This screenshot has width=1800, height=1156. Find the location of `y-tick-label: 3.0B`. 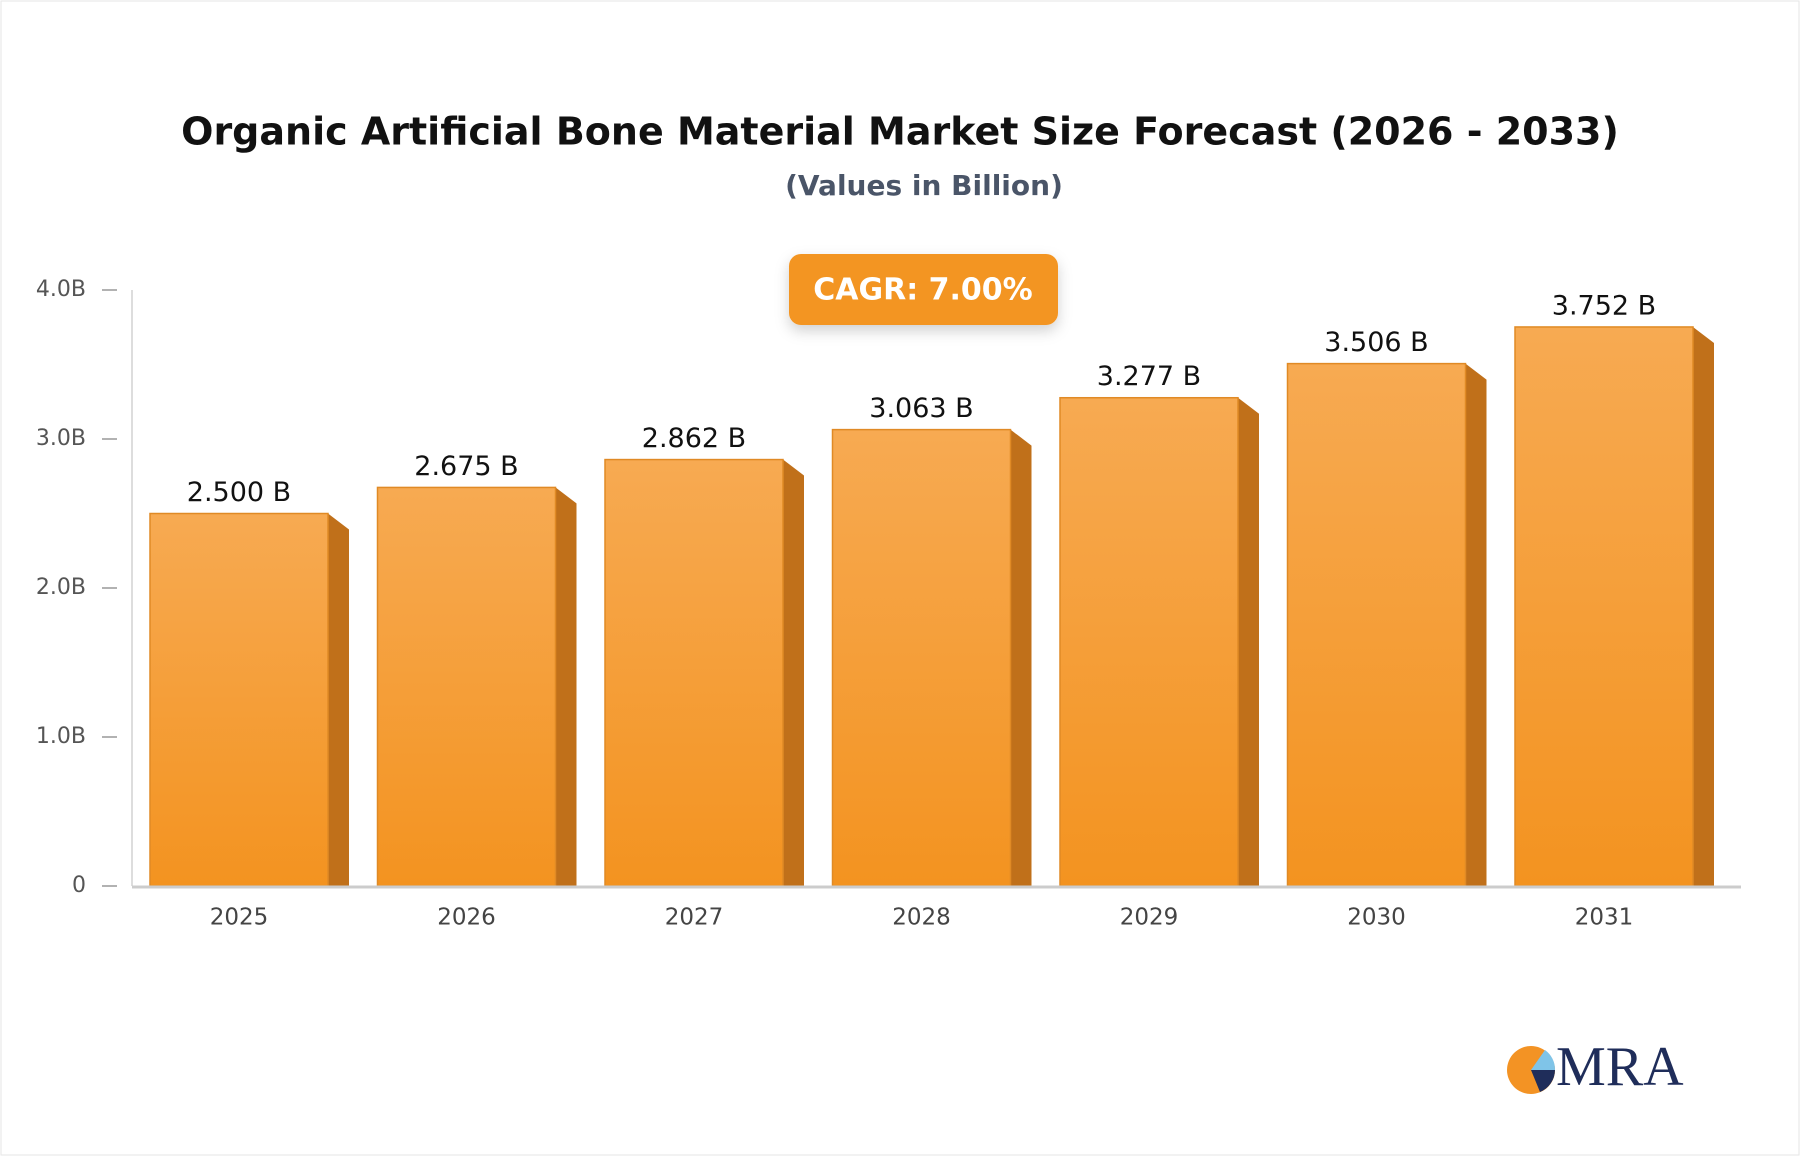

y-tick-label: 3.0B is located at coordinates (61, 438).